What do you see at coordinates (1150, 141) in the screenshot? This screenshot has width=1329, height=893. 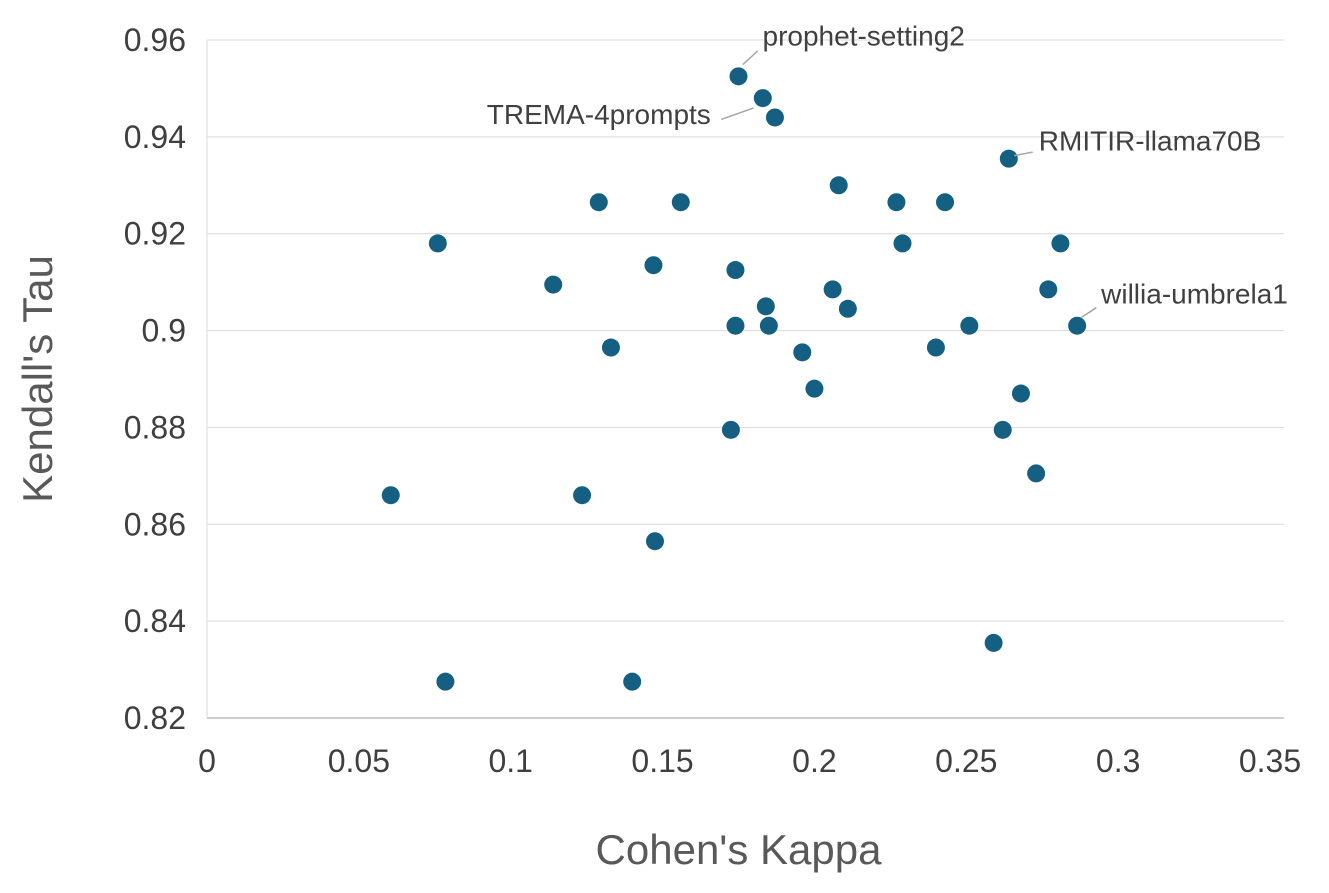 I see `annotation-label: RMITIR-llama70B` at bounding box center [1150, 141].